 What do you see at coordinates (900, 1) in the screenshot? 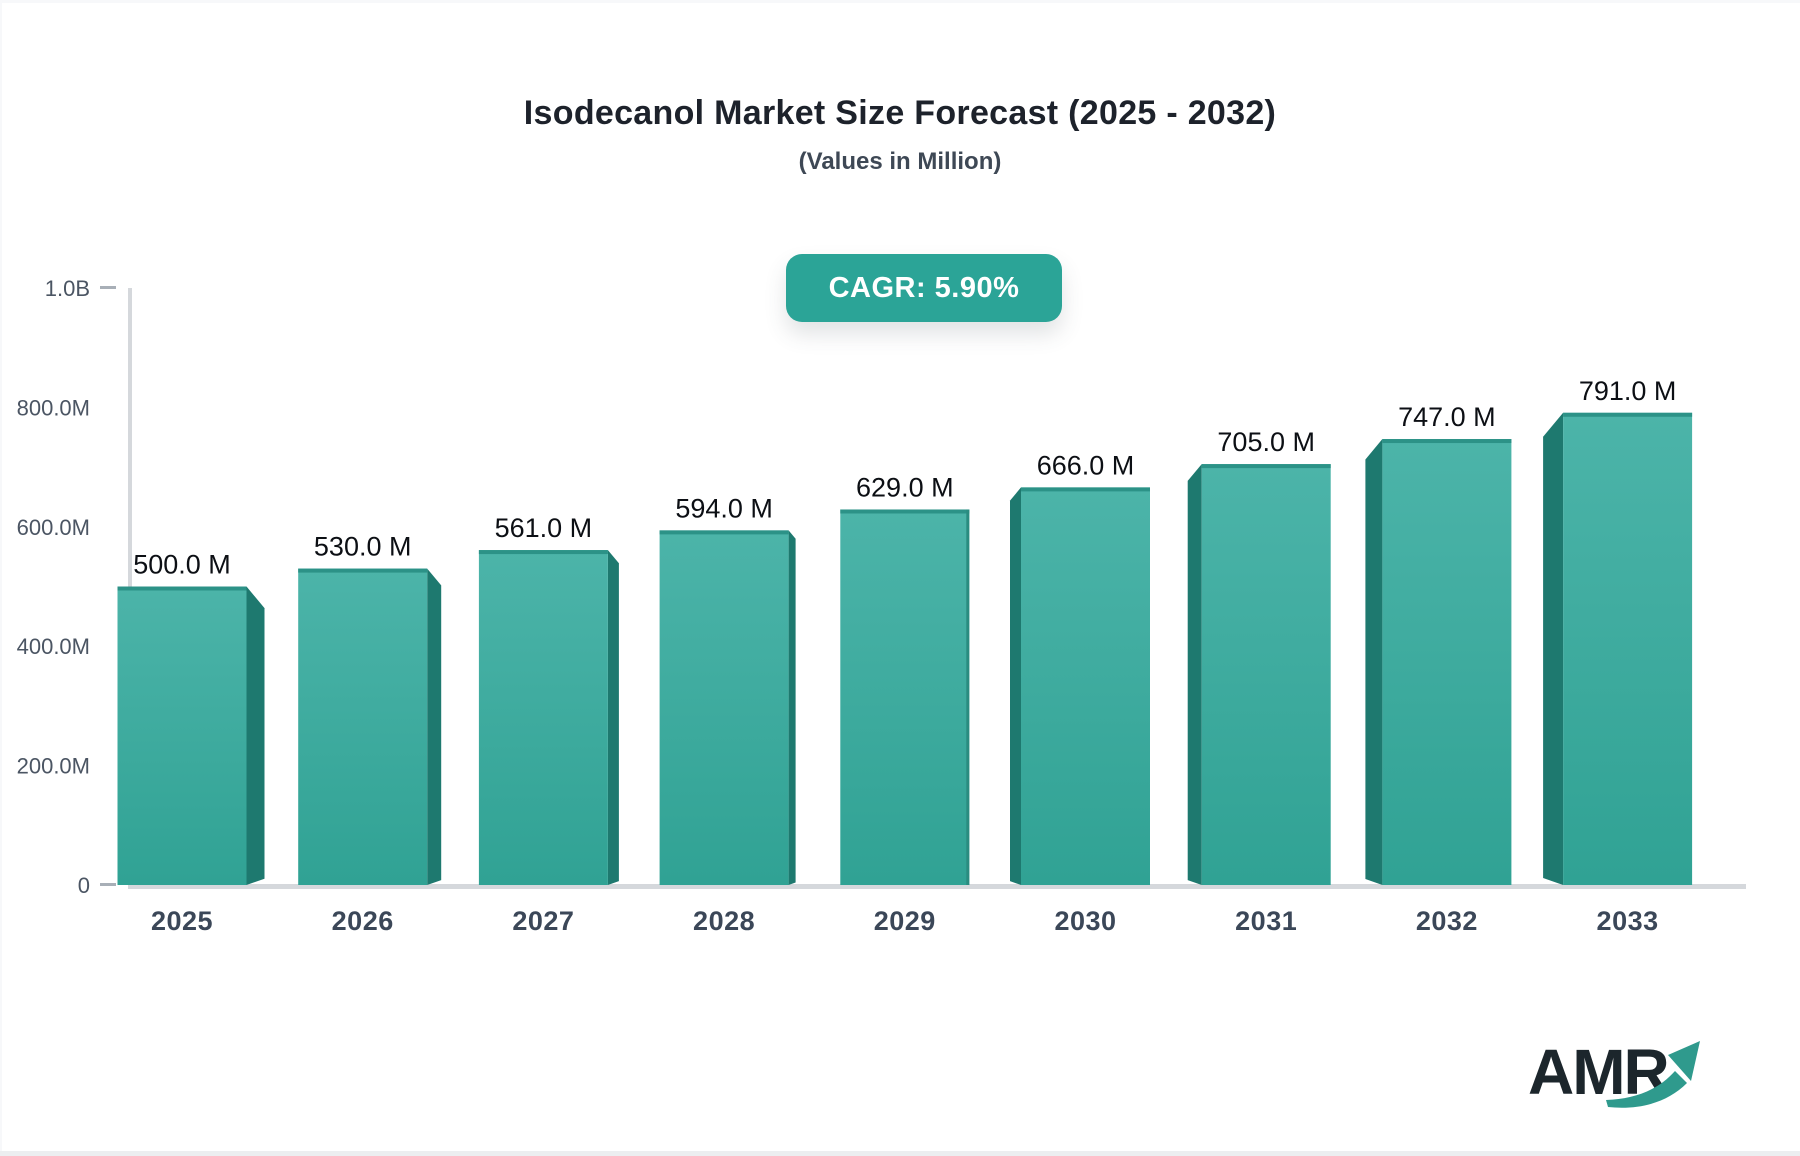
I see `card-edge-top` at bounding box center [900, 1].